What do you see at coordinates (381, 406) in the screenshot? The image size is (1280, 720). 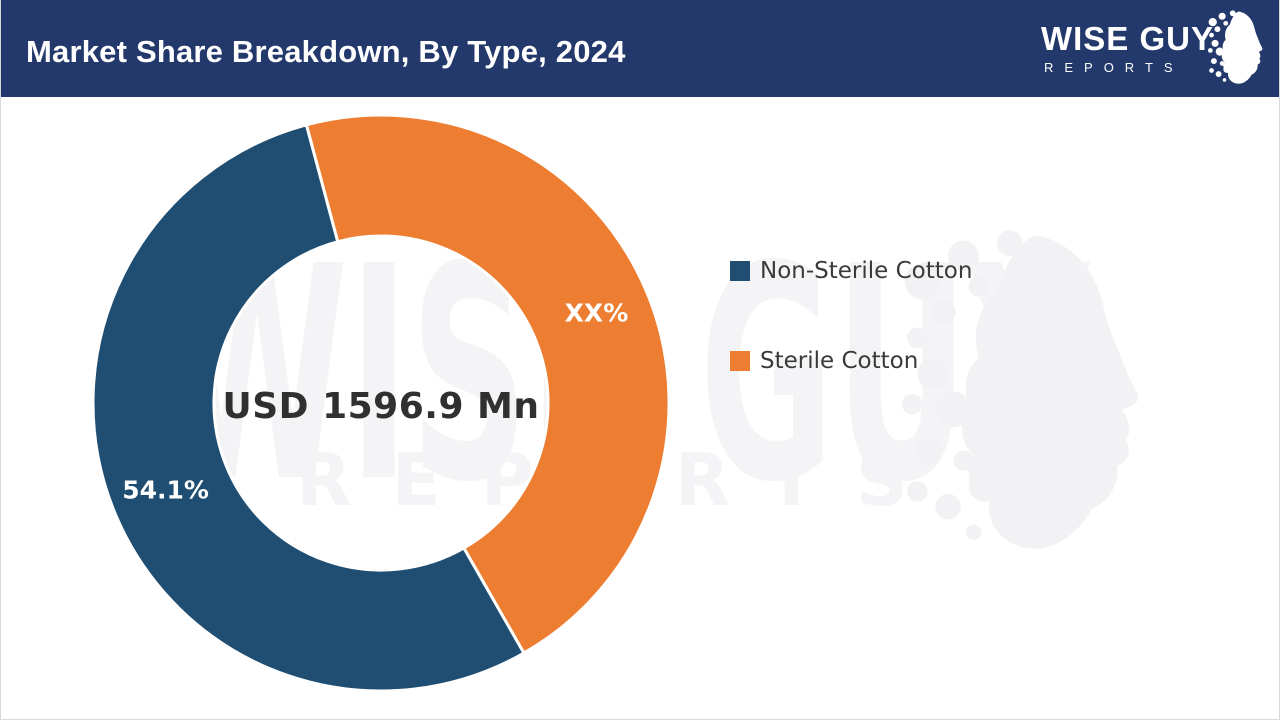 I see `chart-center-value: USD 1596.9 Mn` at bounding box center [381, 406].